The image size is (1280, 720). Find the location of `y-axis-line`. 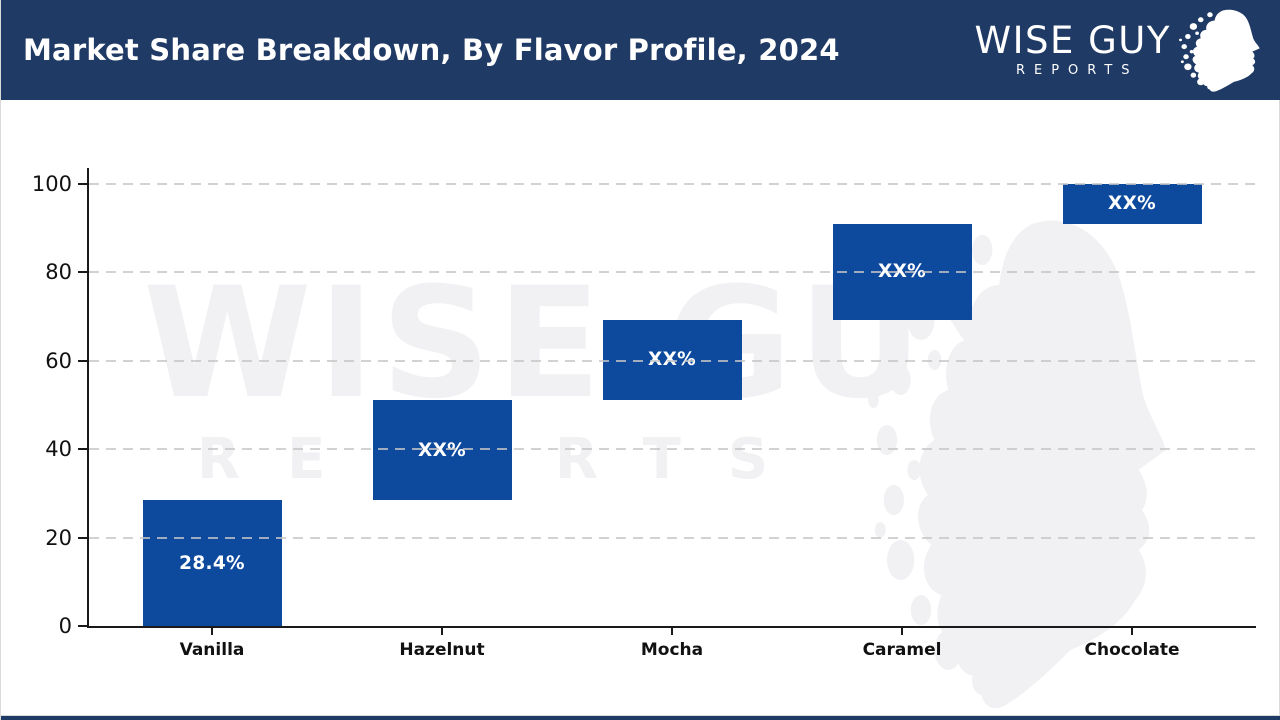

y-axis-line is located at coordinates (88, 398).